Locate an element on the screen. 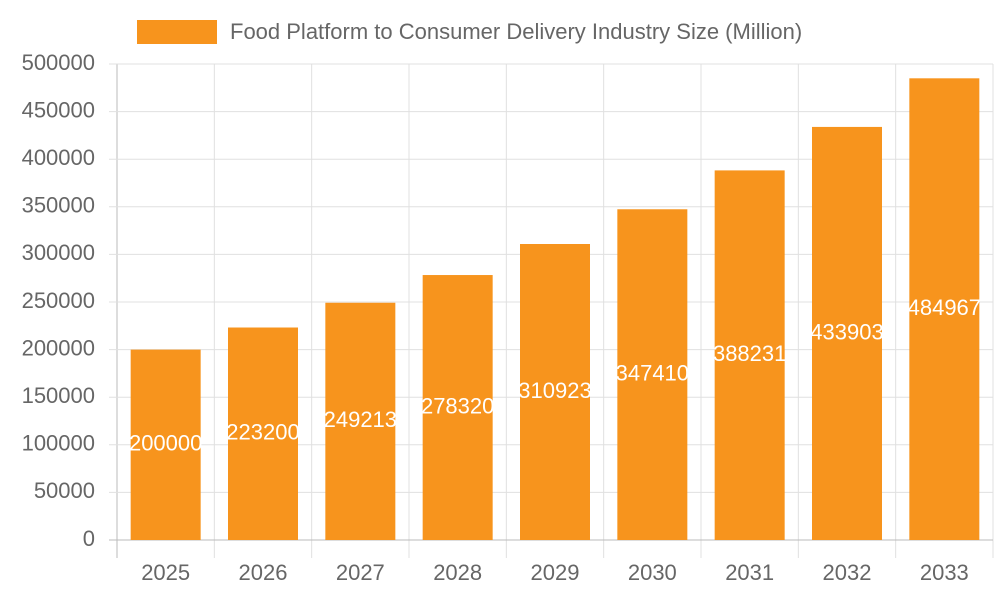 This screenshot has width=1000, height=600. y-tick-label: 150000 is located at coordinates (58, 395).